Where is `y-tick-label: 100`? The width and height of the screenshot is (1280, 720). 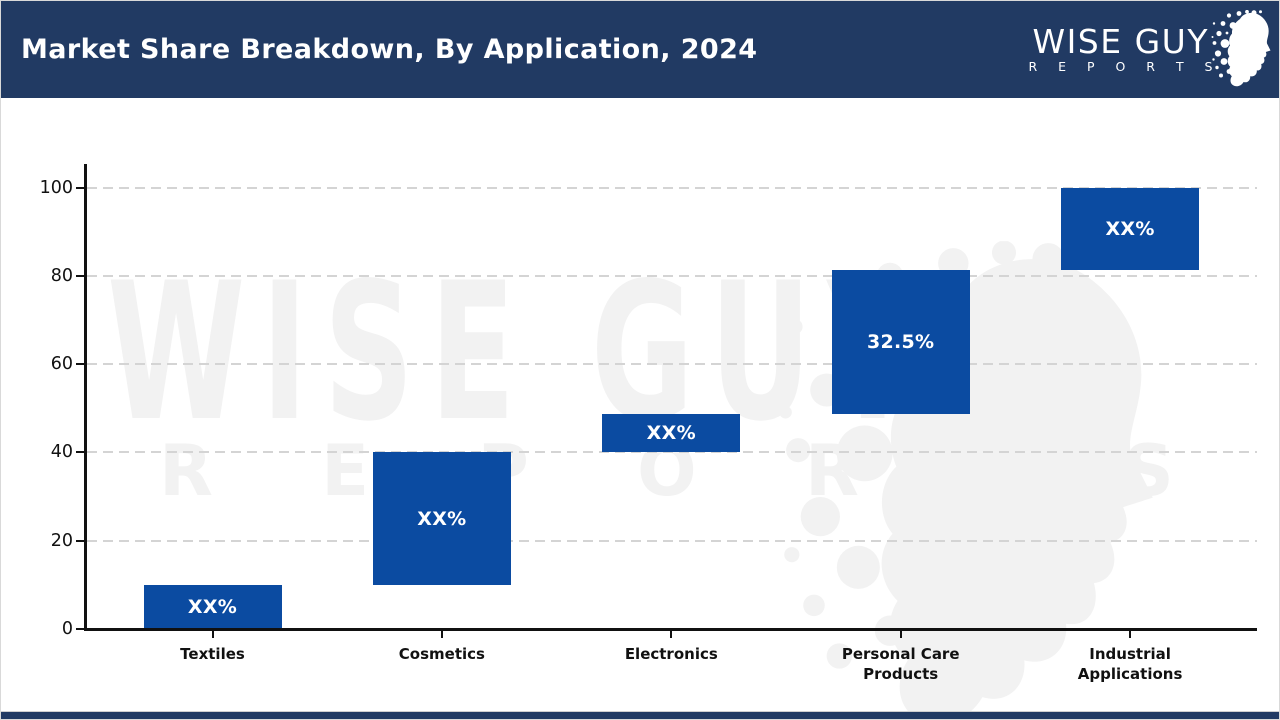
y-tick-label: 100 is located at coordinates (56, 187).